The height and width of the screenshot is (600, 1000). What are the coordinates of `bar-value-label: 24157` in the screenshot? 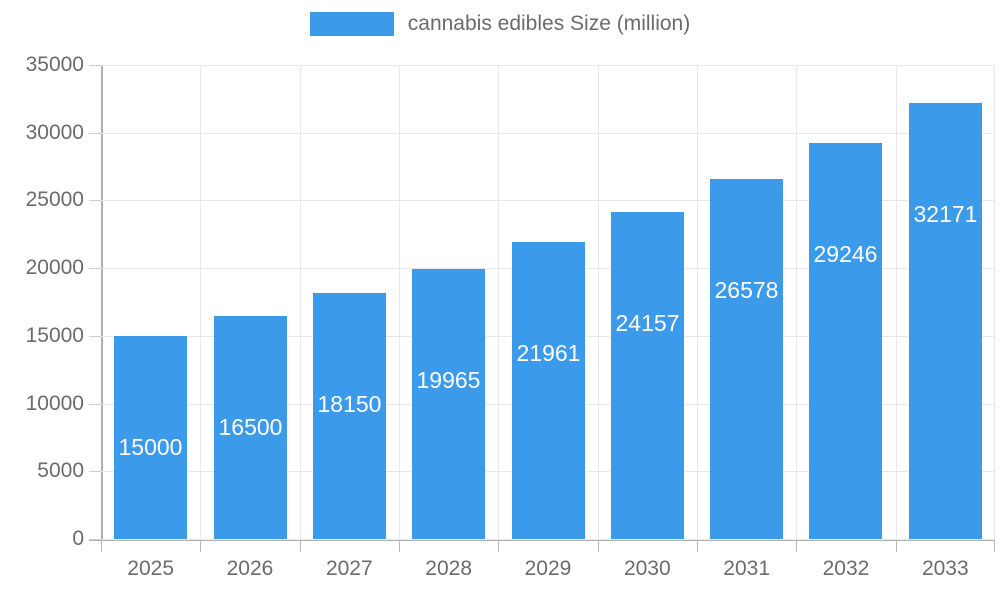 It's located at (647, 322).